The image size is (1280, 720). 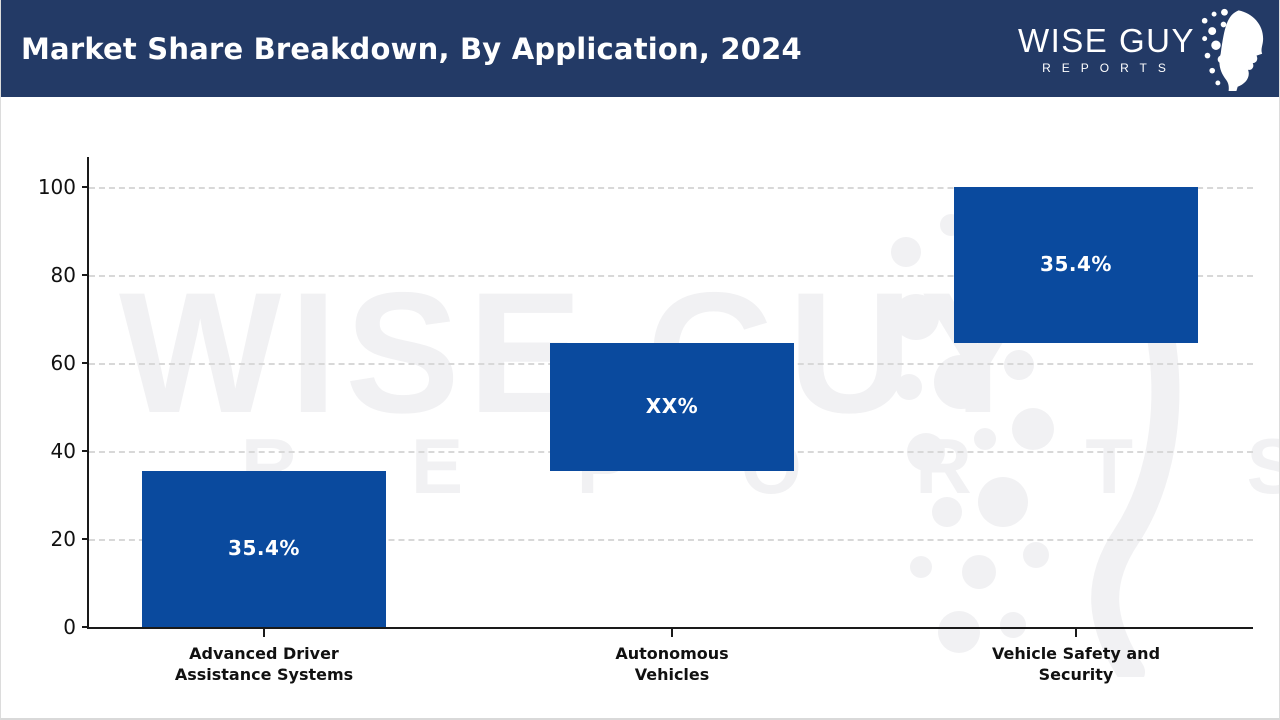 I want to click on category-label: Autonomous Vehicles, so click(x=672, y=664).